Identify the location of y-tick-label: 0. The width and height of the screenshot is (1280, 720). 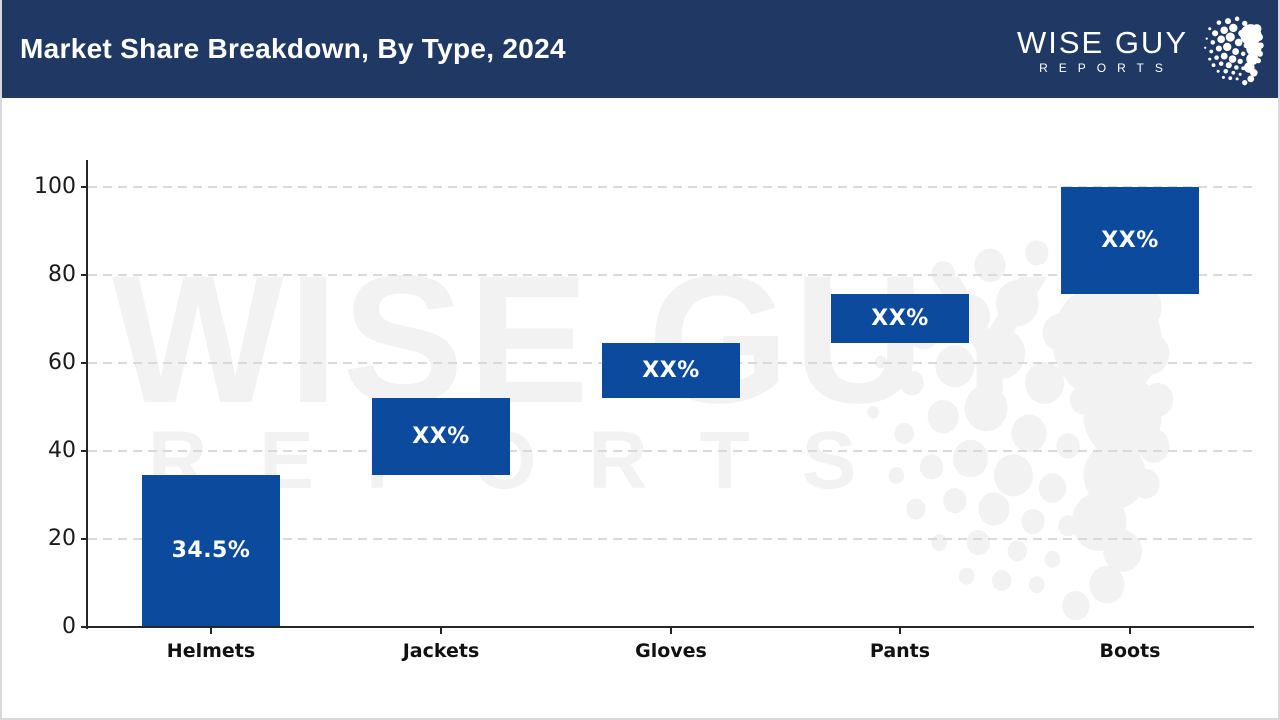
(69, 626).